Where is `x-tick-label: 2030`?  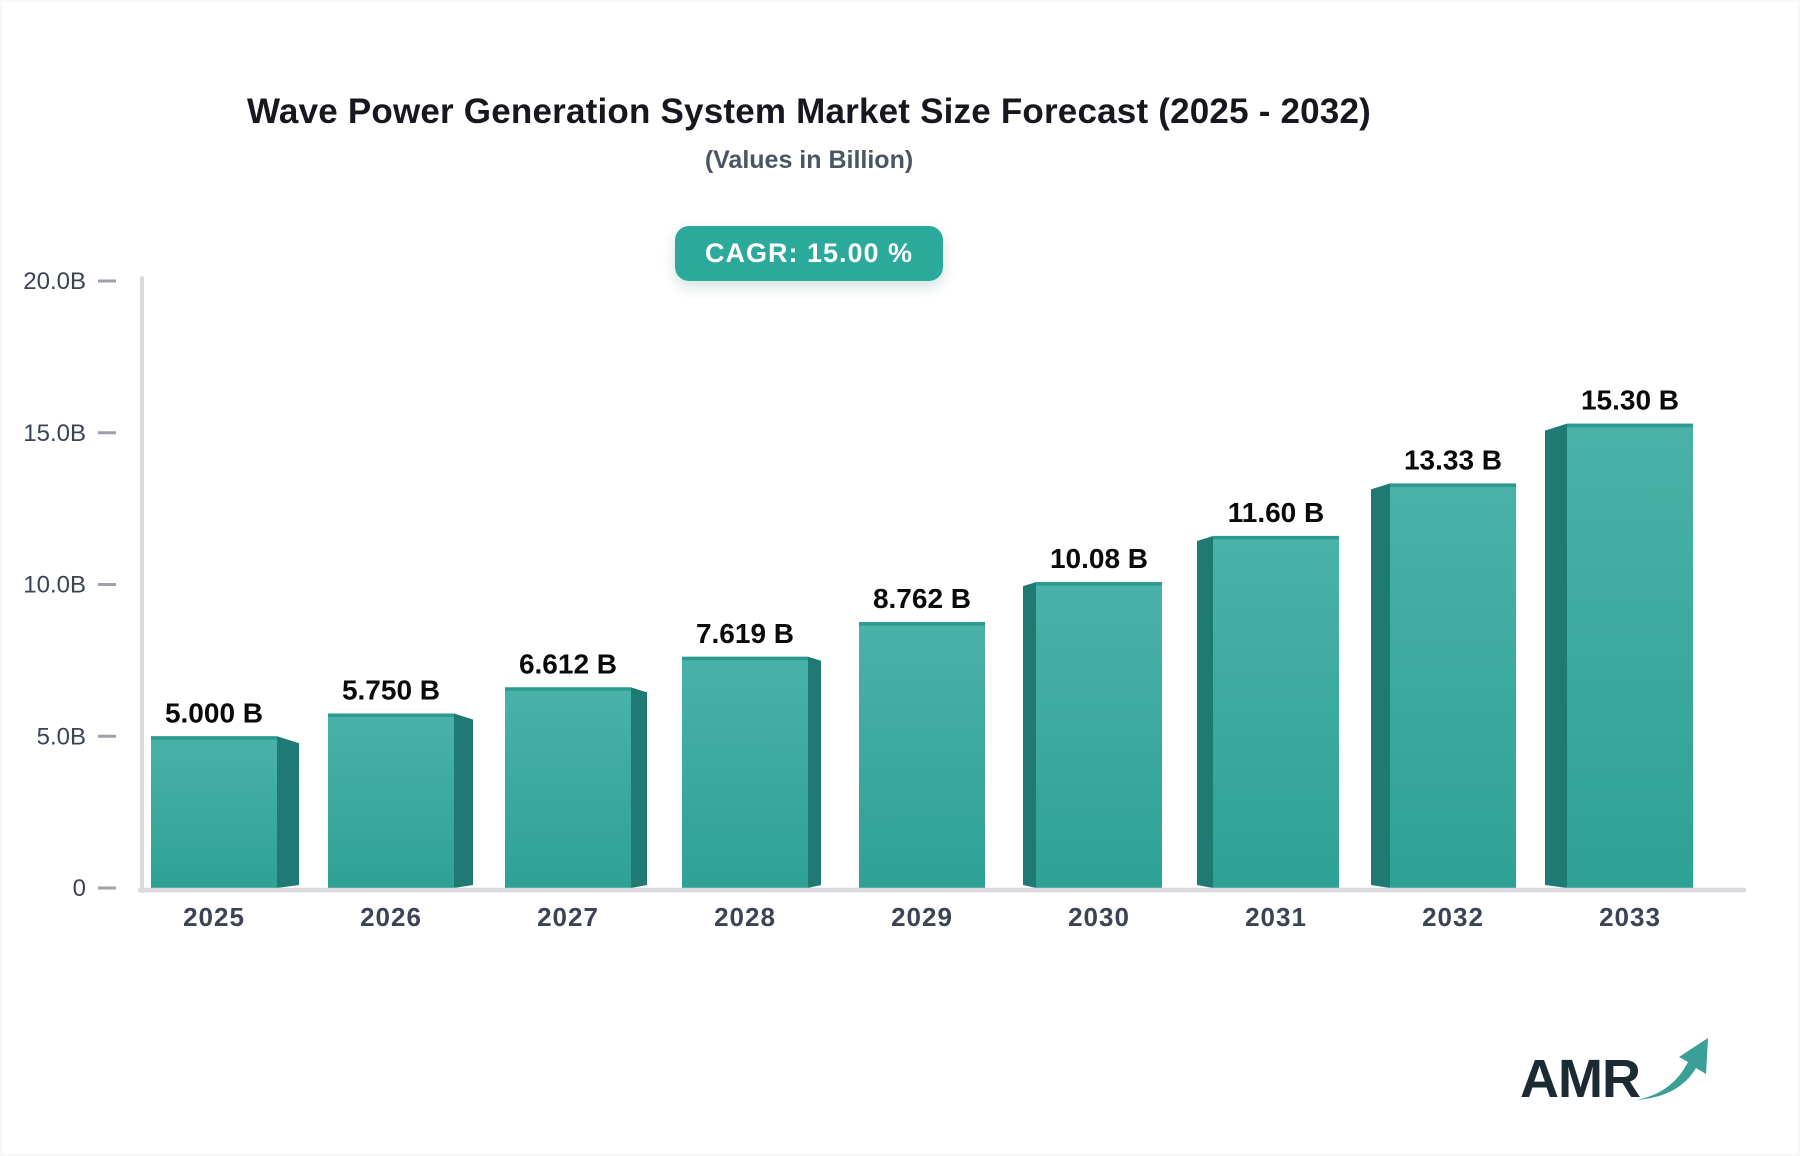 x-tick-label: 2030 is located at coordinates (1099, 917).